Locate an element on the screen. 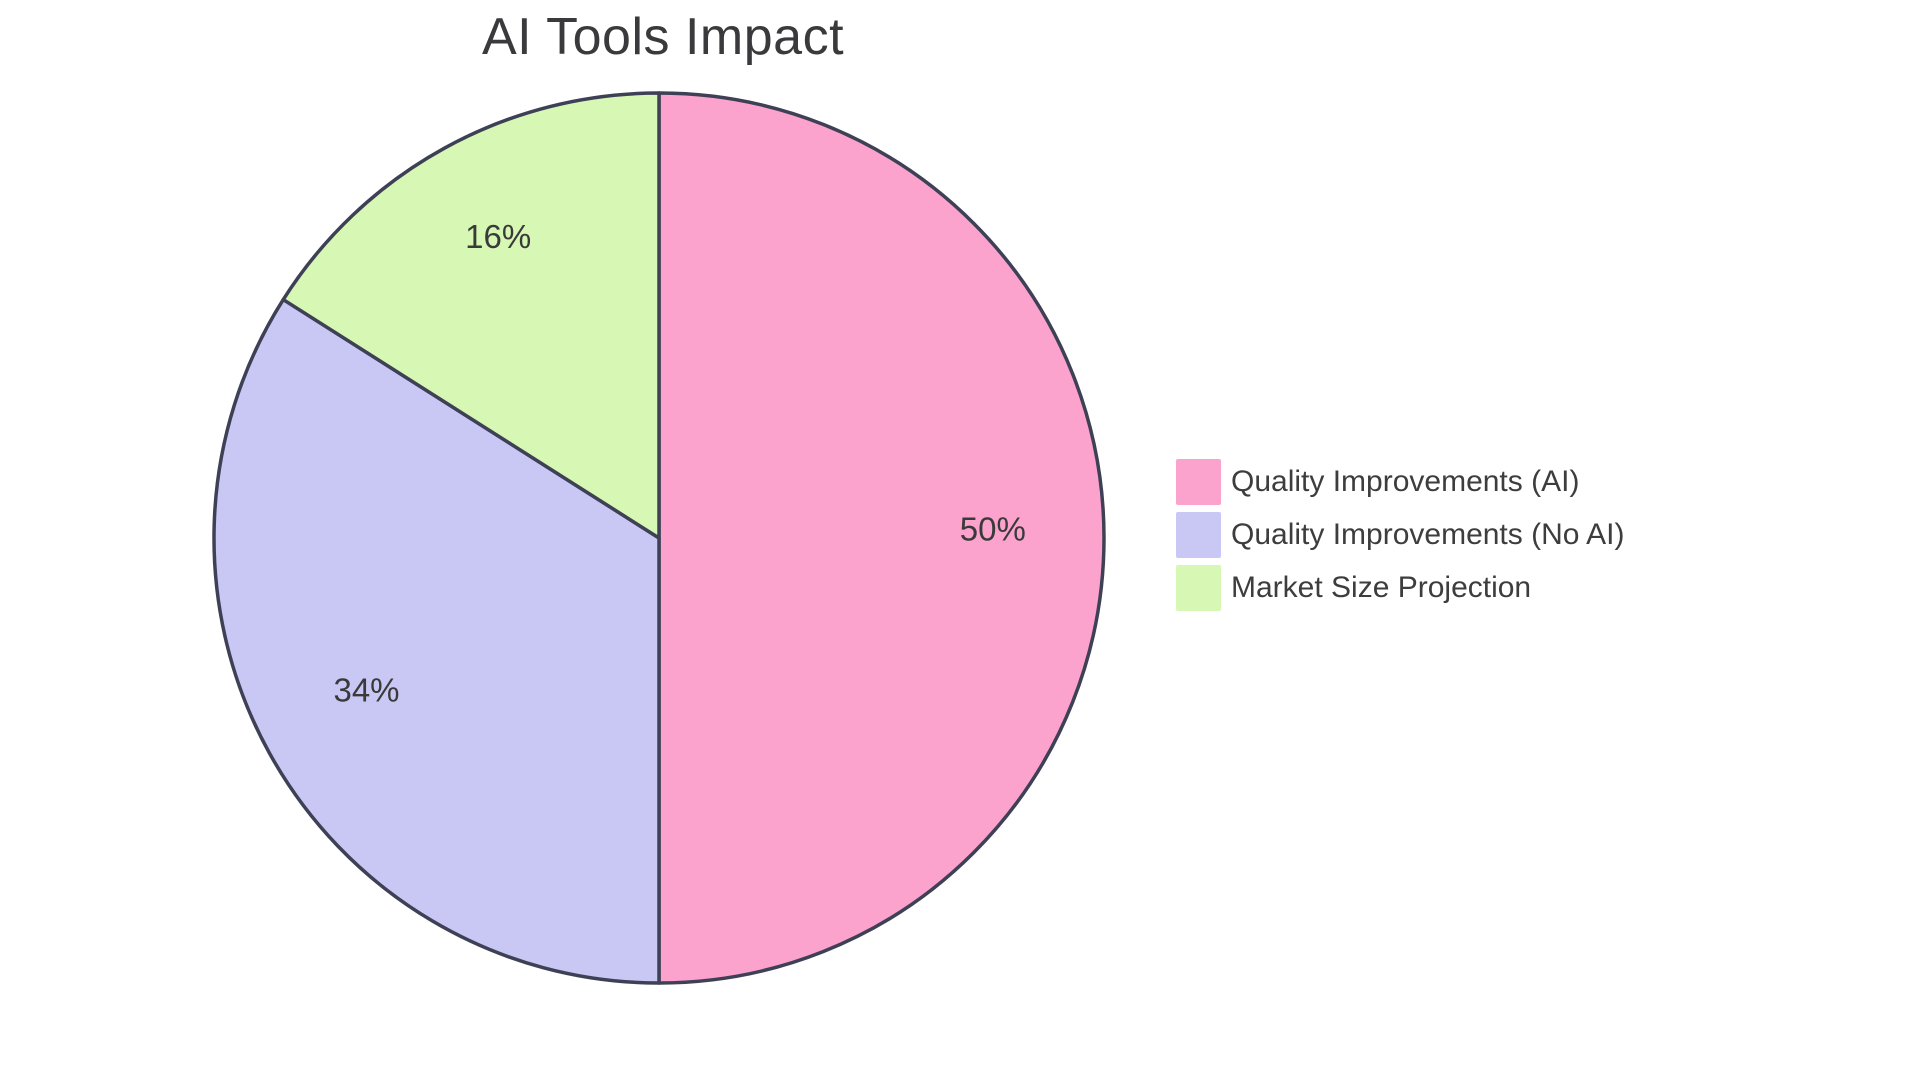 The height and width of the screenshot is (1083, 1920). legend-label: Quality Improvements (No AI) is located at coordinates (1428, 534).